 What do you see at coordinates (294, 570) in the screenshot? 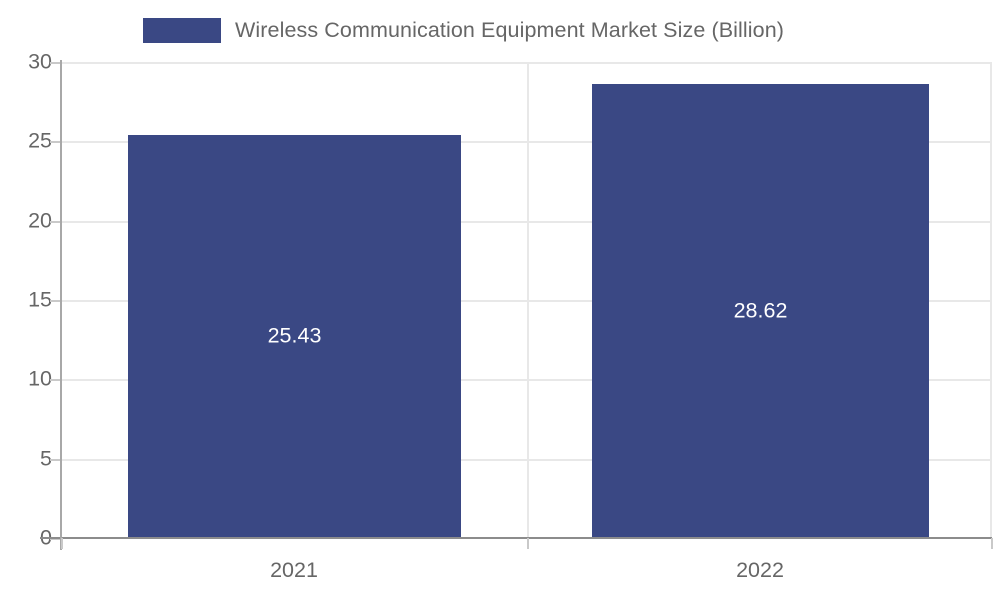
I see `x-tick-label-2021: 2021` at bounding box center [294, 570].